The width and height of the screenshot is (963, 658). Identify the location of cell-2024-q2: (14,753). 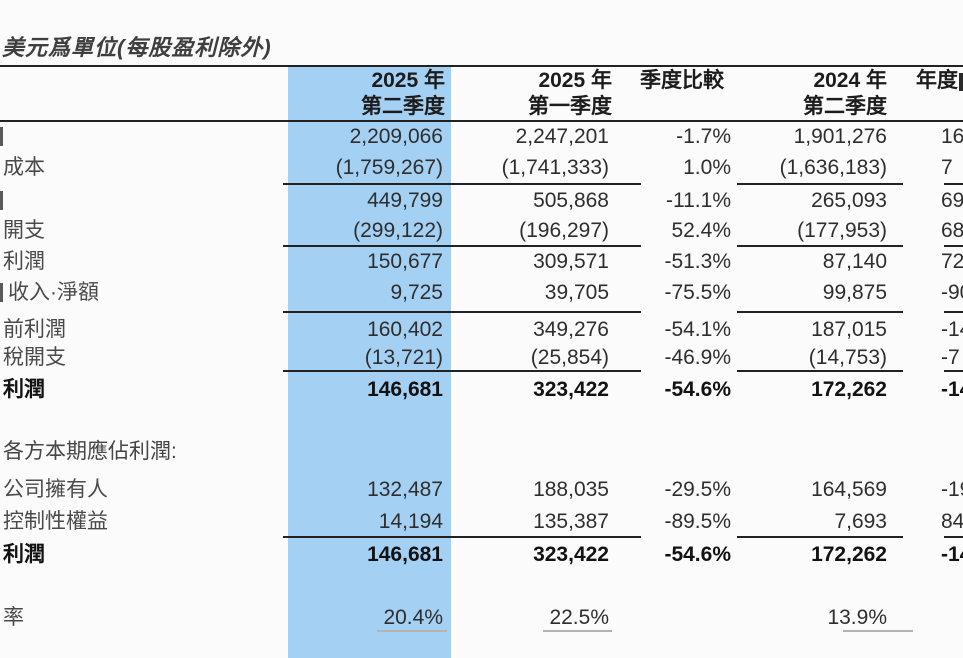
(847, 357).